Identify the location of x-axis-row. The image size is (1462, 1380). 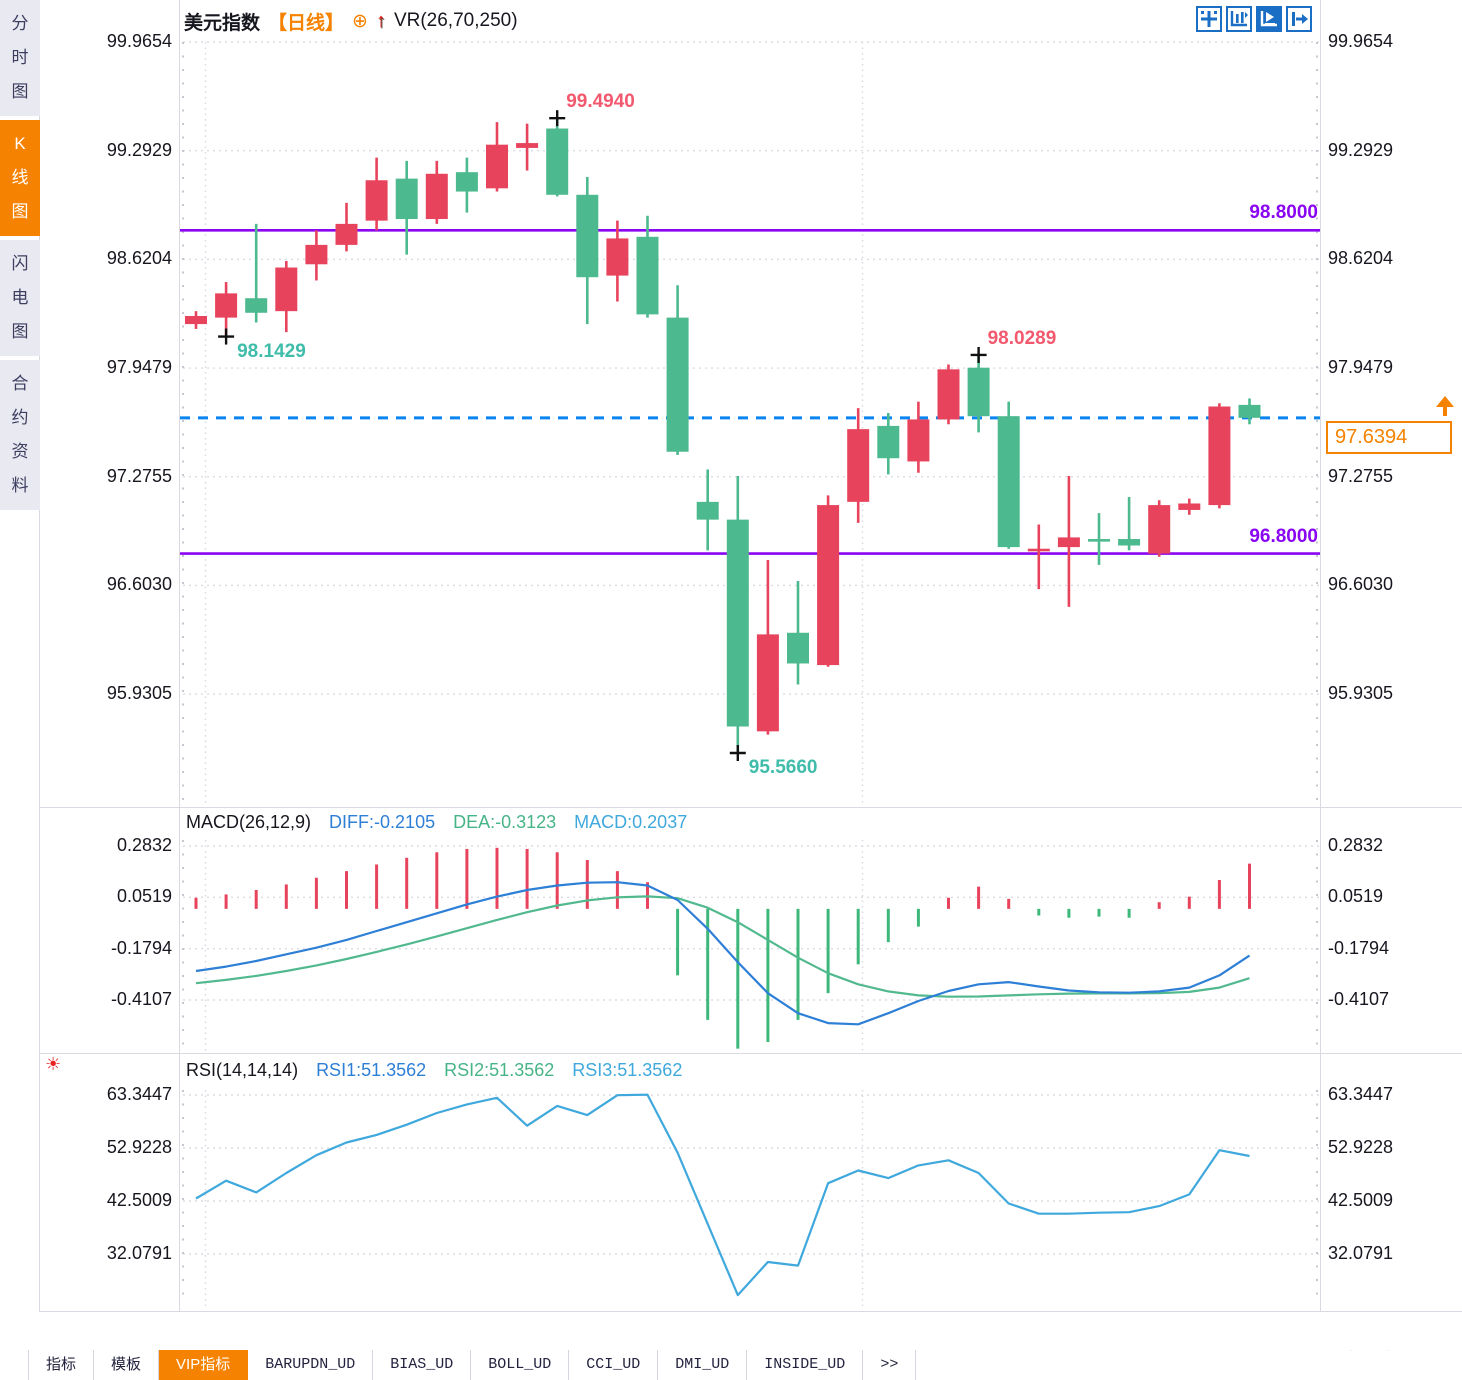
(731, 1331).